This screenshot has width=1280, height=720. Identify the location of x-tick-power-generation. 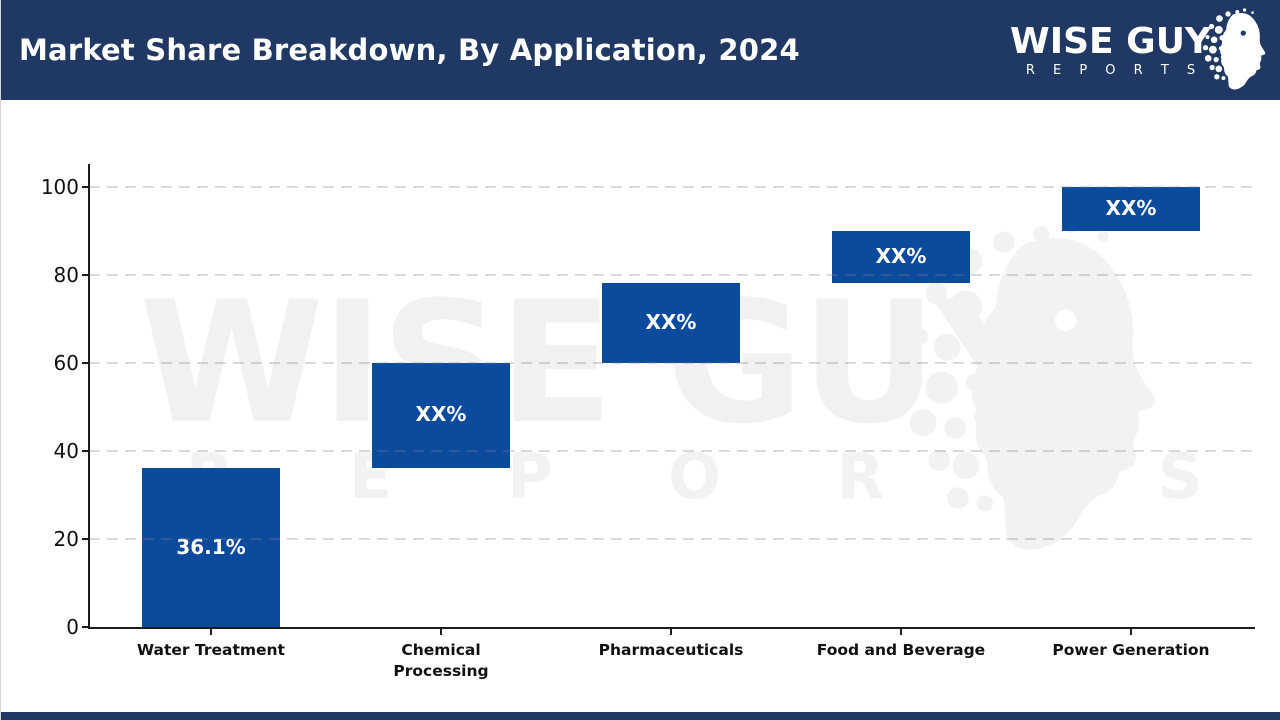
(1131, 632).